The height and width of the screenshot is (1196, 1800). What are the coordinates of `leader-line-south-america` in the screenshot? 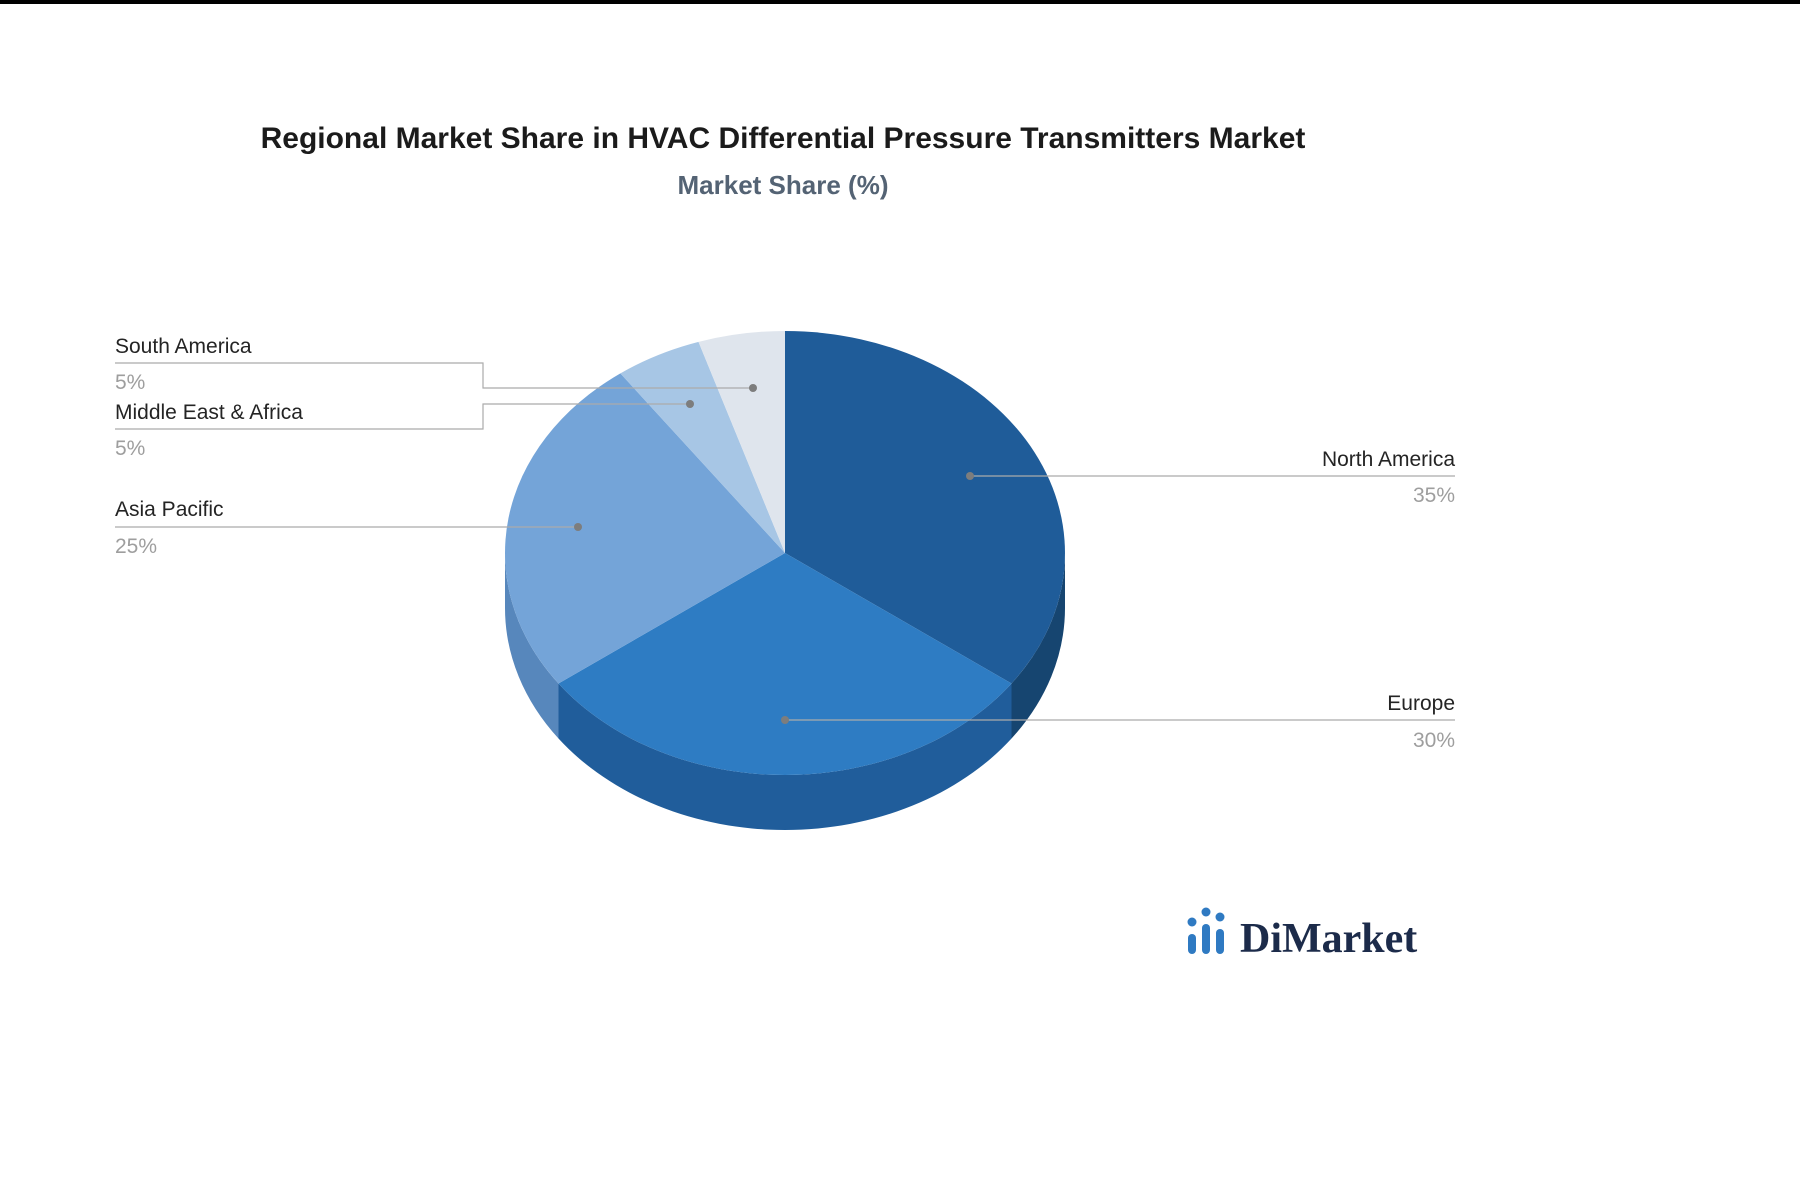 It's located at (434, 375).